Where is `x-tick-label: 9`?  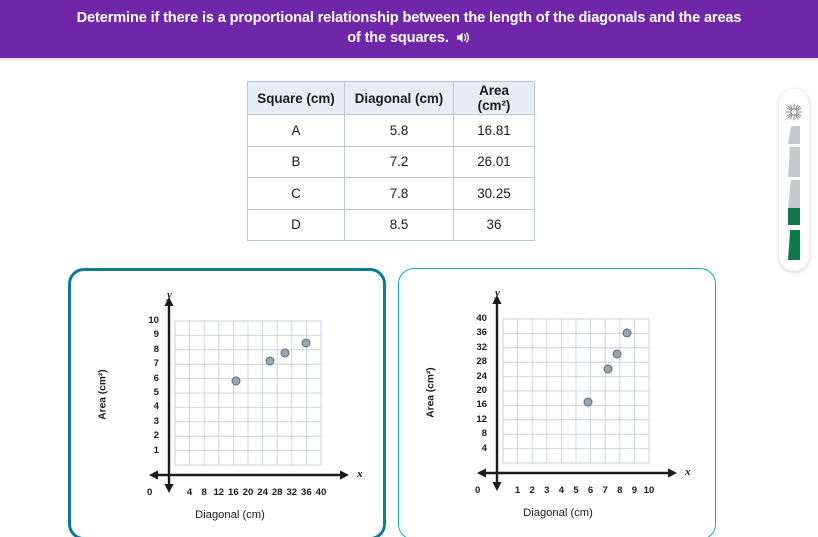
x-tick-label: 9 is located at coordinates (634, 490).